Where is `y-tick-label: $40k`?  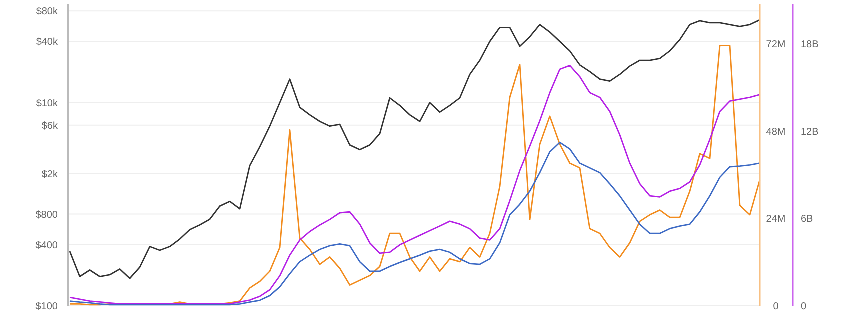 y-tick-label: $40k is located at coordinates (47, 42).